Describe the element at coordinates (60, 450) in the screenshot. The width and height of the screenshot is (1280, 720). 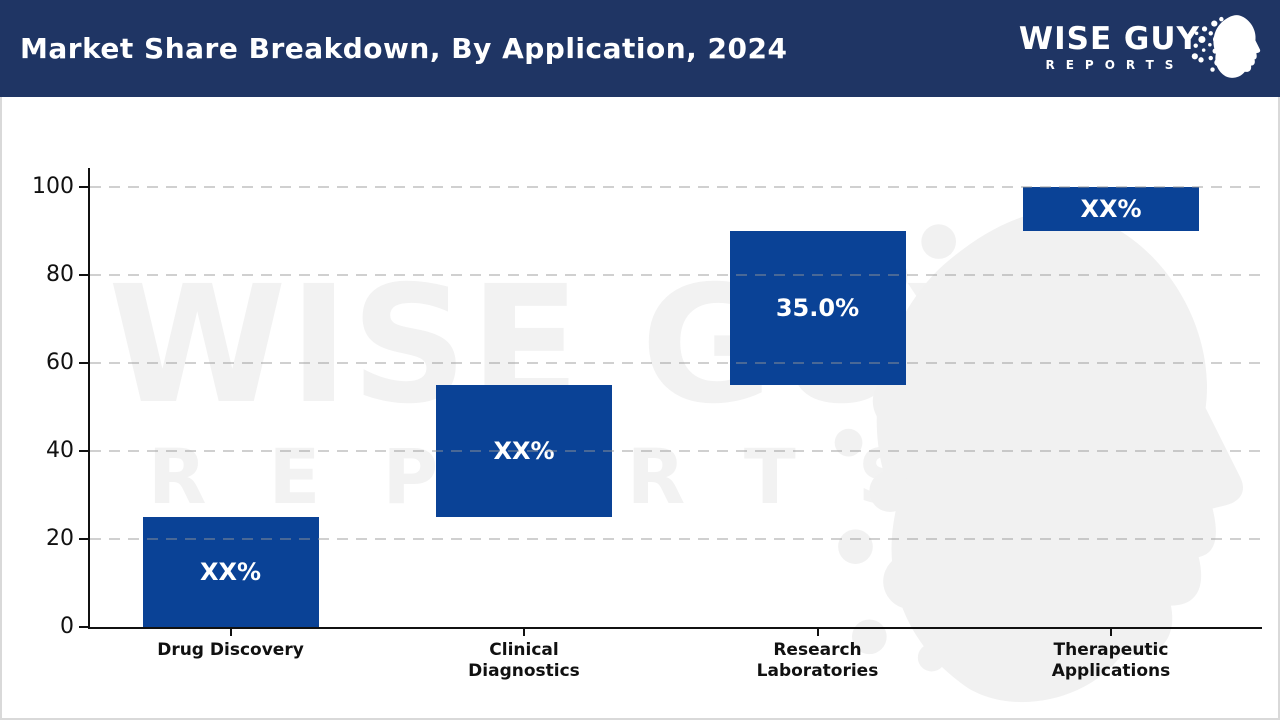
I see `y-tick-label-40: 40` at that location.